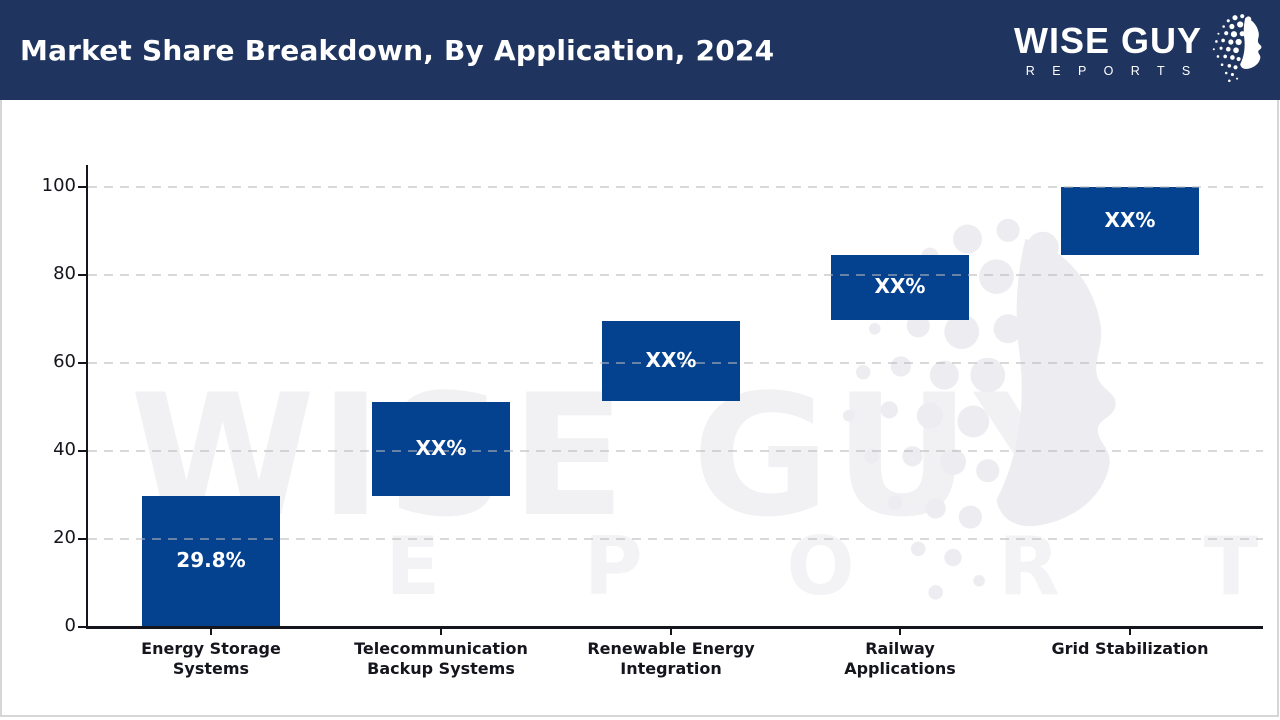 The image size is (1280, 720). I want to click on bar-telecommunication-backup-systems, so click(441, 448).